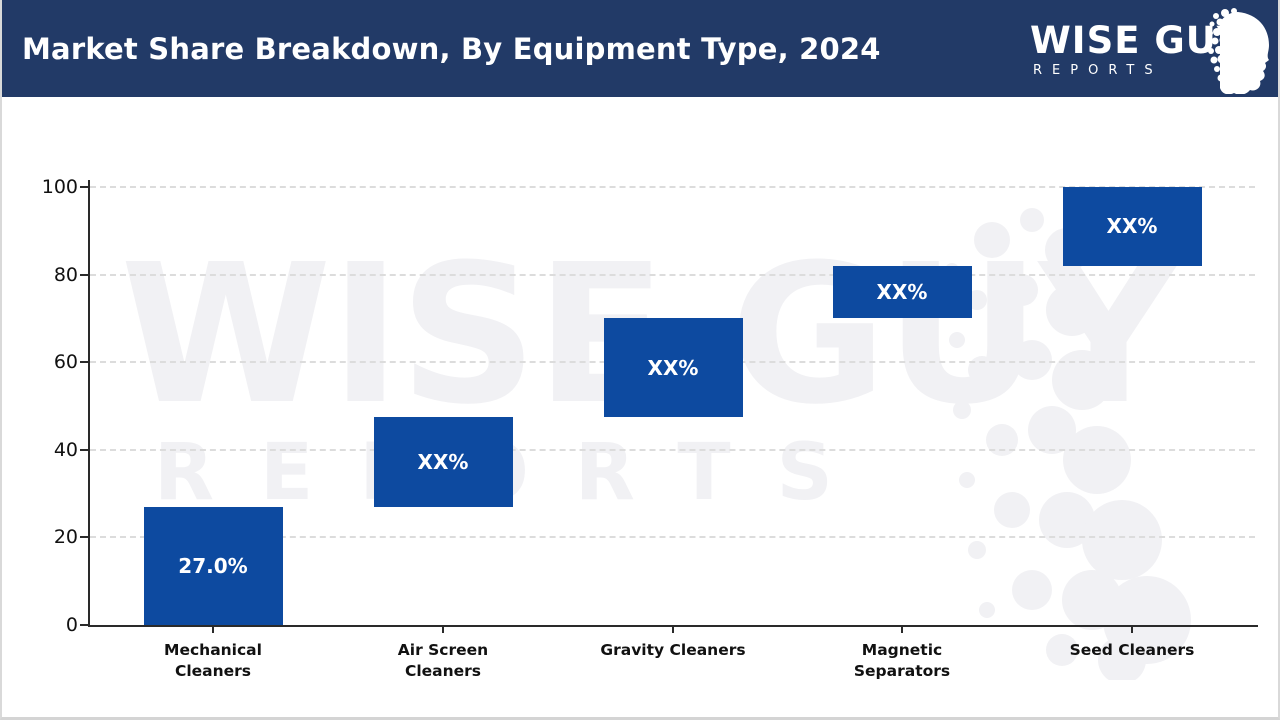 The width and height of the screenshot is (1280, 720). What do you see at coordinates (71, 625) in the screenshot?
I see `y-tick-label-0: 0` at bounding box center [71, 625].